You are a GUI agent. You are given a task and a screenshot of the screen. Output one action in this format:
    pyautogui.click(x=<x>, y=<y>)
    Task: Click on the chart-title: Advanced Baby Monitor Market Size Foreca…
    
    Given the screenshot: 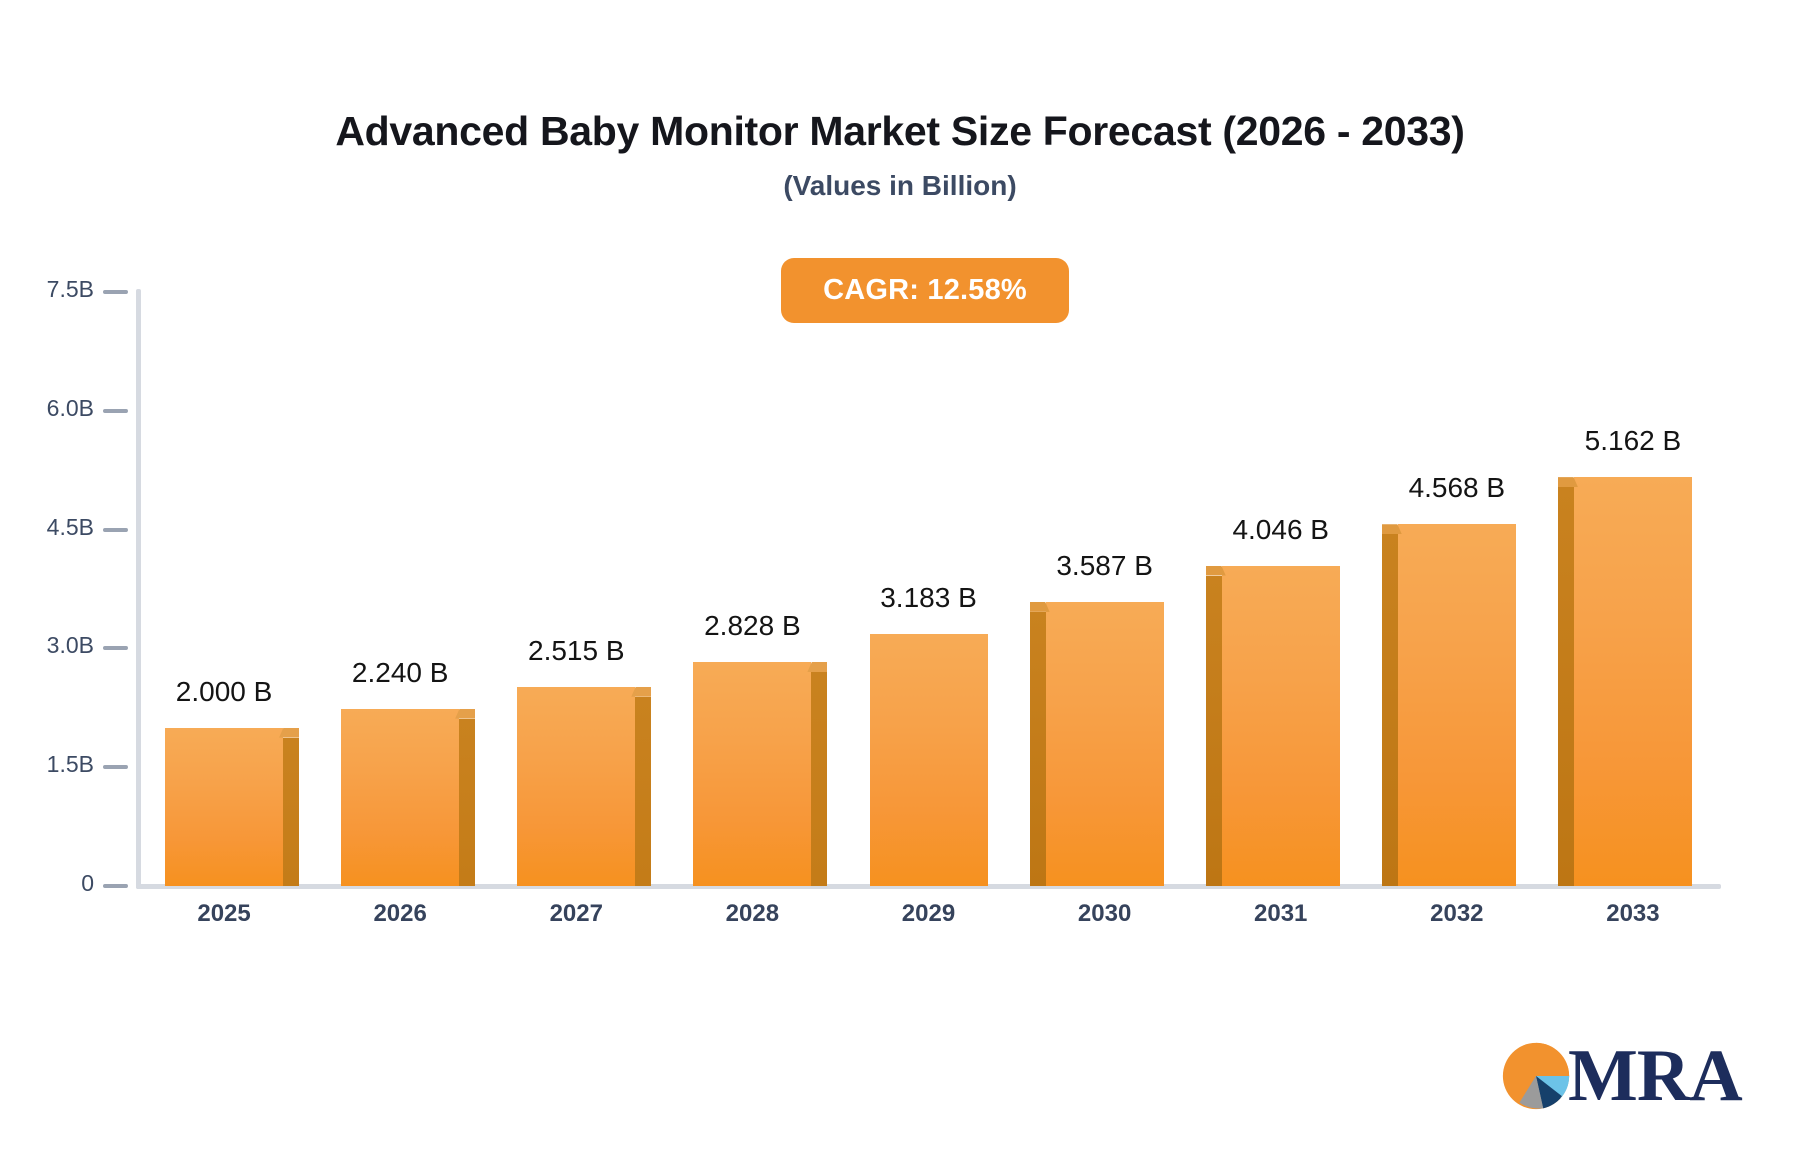 What is the action you would take?
    pyautogui.click(x=900, y=131)
    